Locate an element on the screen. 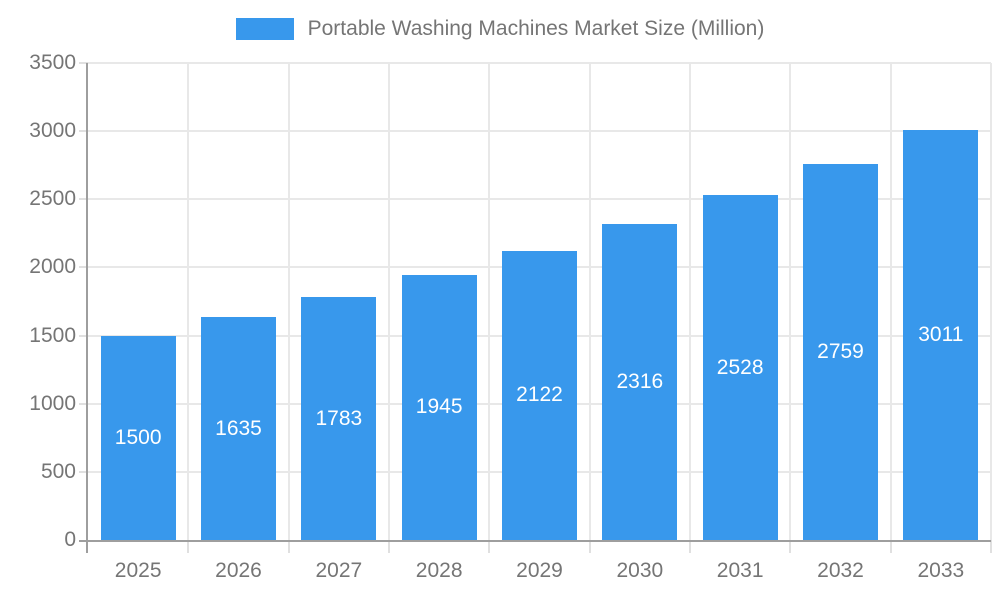 The height and width of the screenshot is (600, 1000). y-axis-label: 2000 is located at coordinates (52, 267).